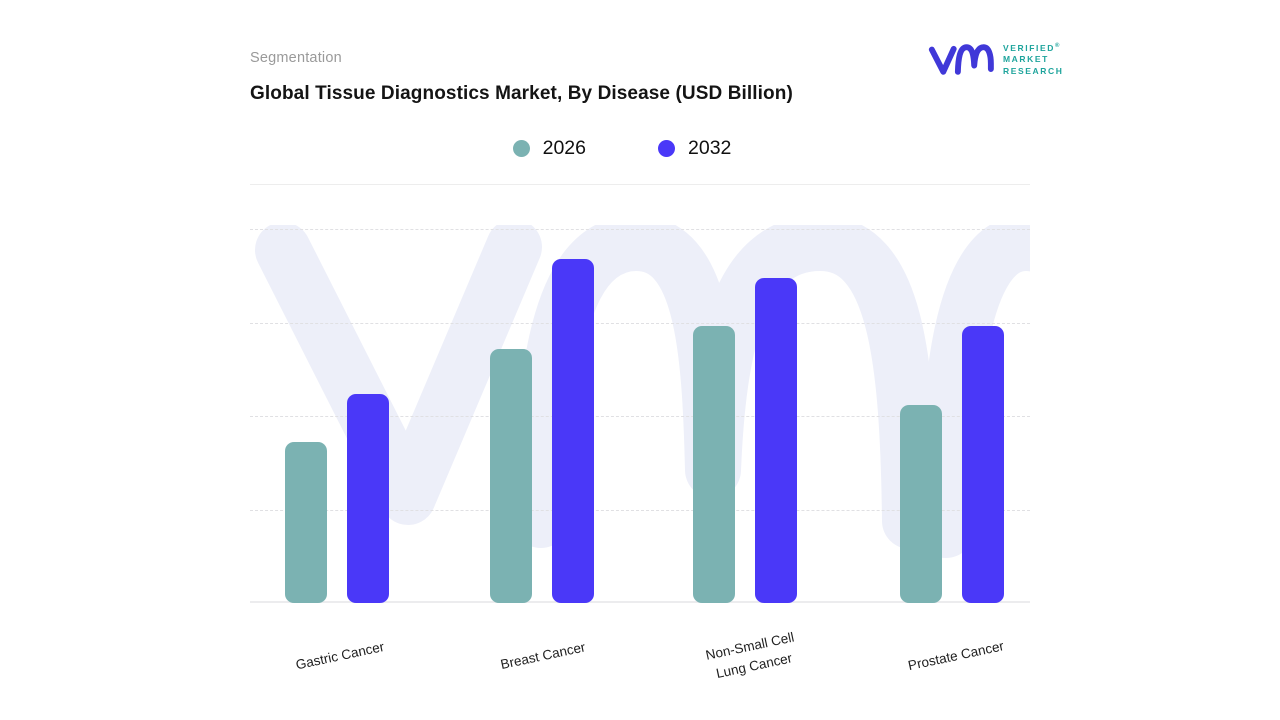  Describe the element at coordinates (750, 655) in the screenshot. I see `x-axis-label: Non-Small Cell Lung Cancer` at that location.